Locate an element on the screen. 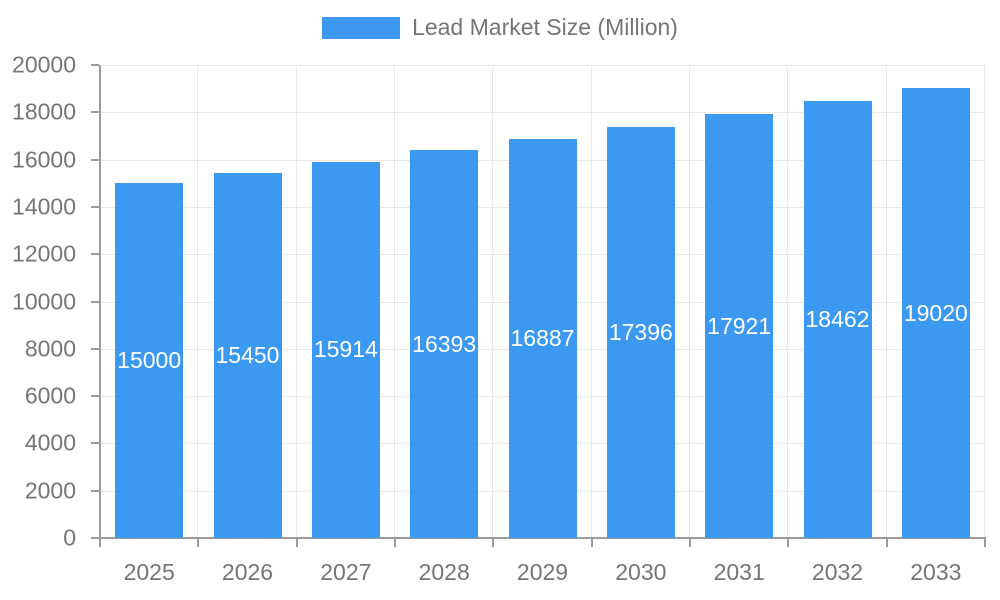 The height and width of the screenshot is (600, 1000). x-axis-category-label: 2027 is located at coordinates (346, 572).